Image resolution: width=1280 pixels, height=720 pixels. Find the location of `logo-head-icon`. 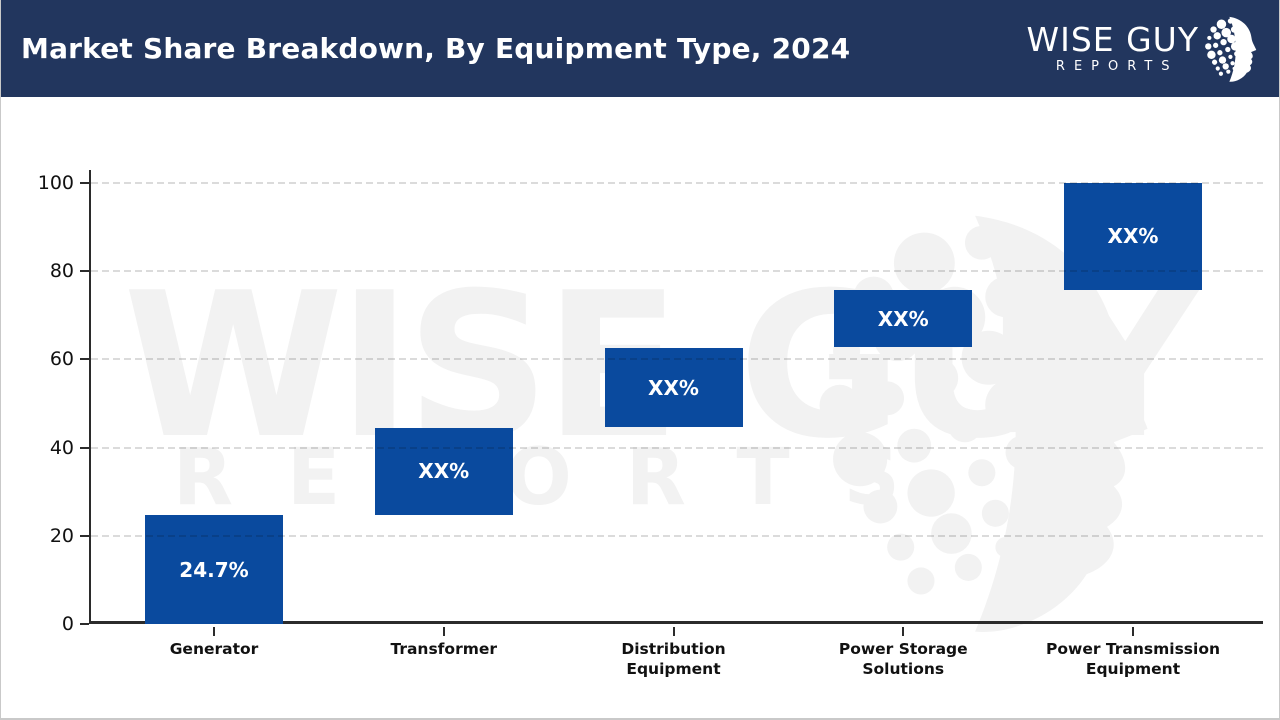

logo-head-icon is located at coordinates (1231, 49).